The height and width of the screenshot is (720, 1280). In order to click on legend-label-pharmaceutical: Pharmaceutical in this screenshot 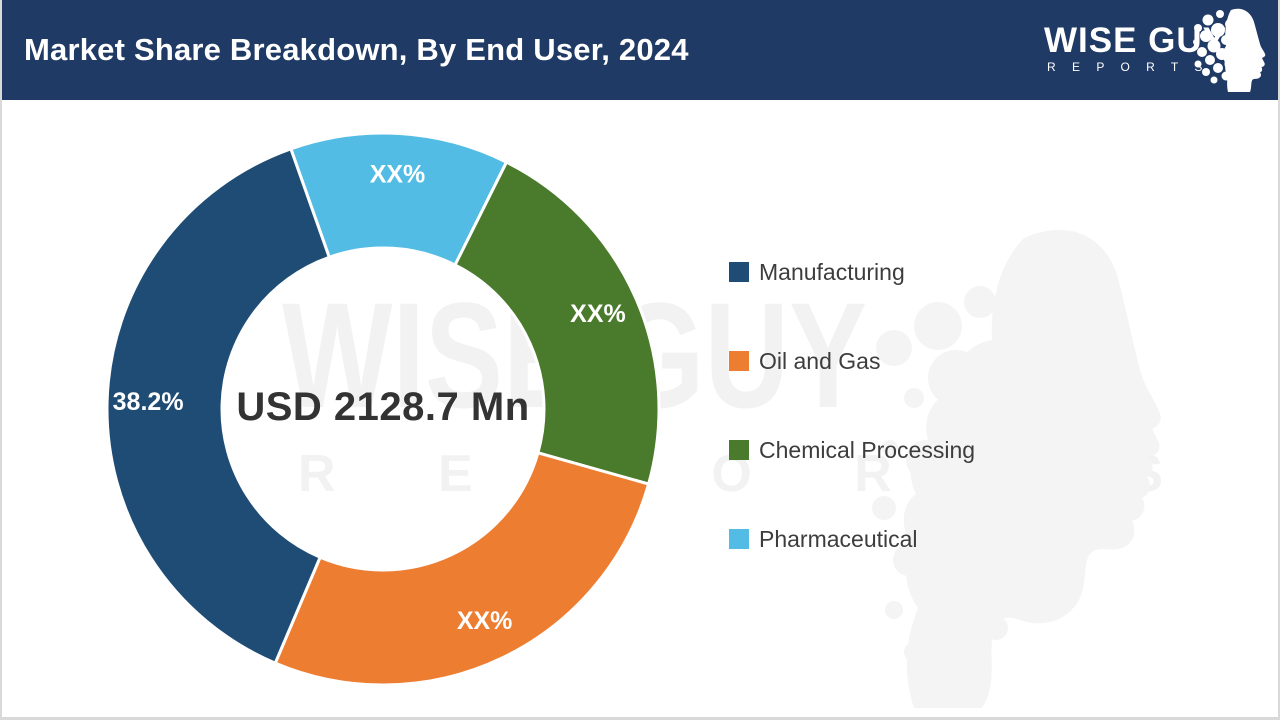, I will do `click(838, 539)`.